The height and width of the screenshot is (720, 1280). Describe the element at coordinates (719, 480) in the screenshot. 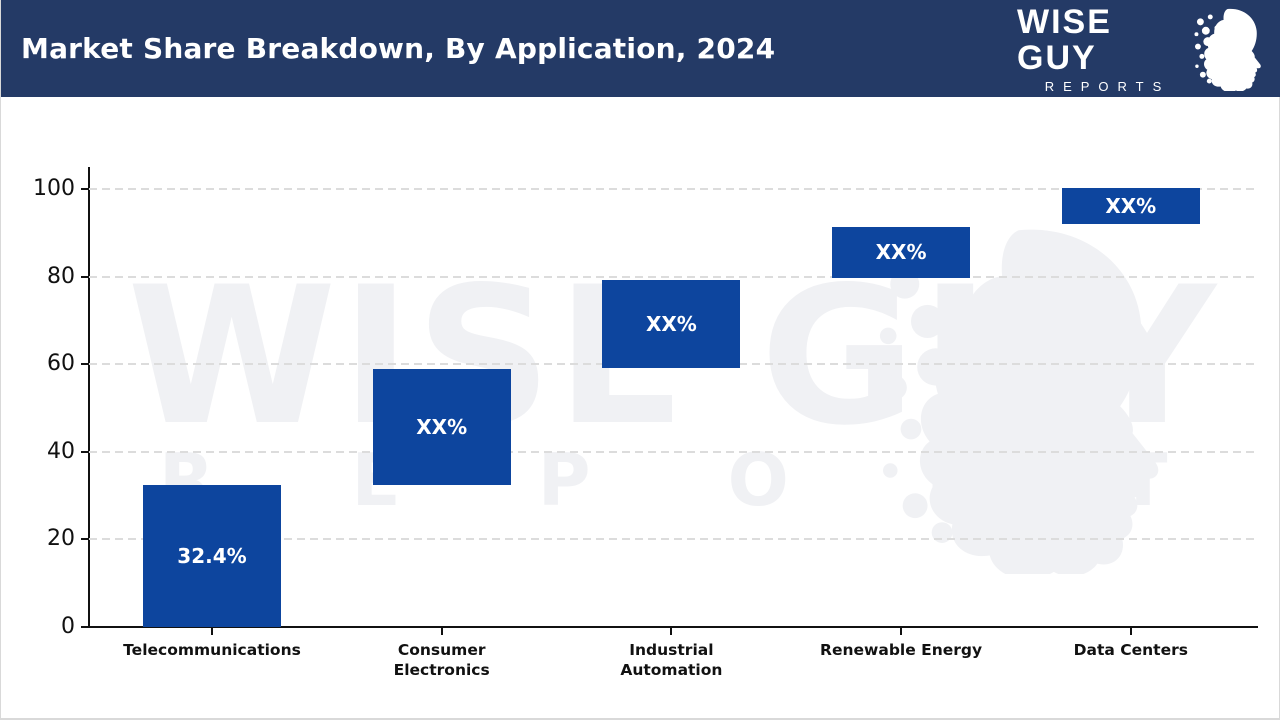

I see `watermark-text-reports: R E P O R T S` at that location.